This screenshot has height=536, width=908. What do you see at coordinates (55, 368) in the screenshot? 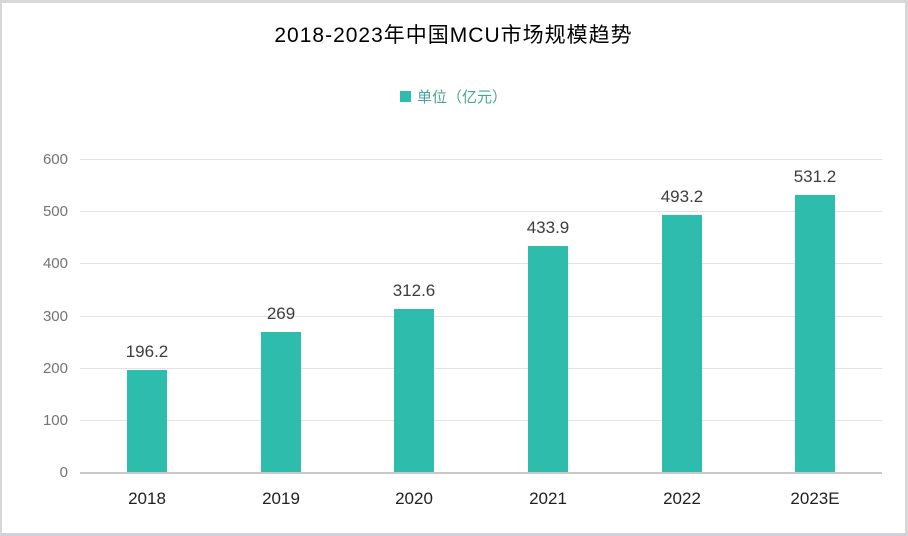
I see `y-axis-tick-label: 200` at bounding box center [55, 368].